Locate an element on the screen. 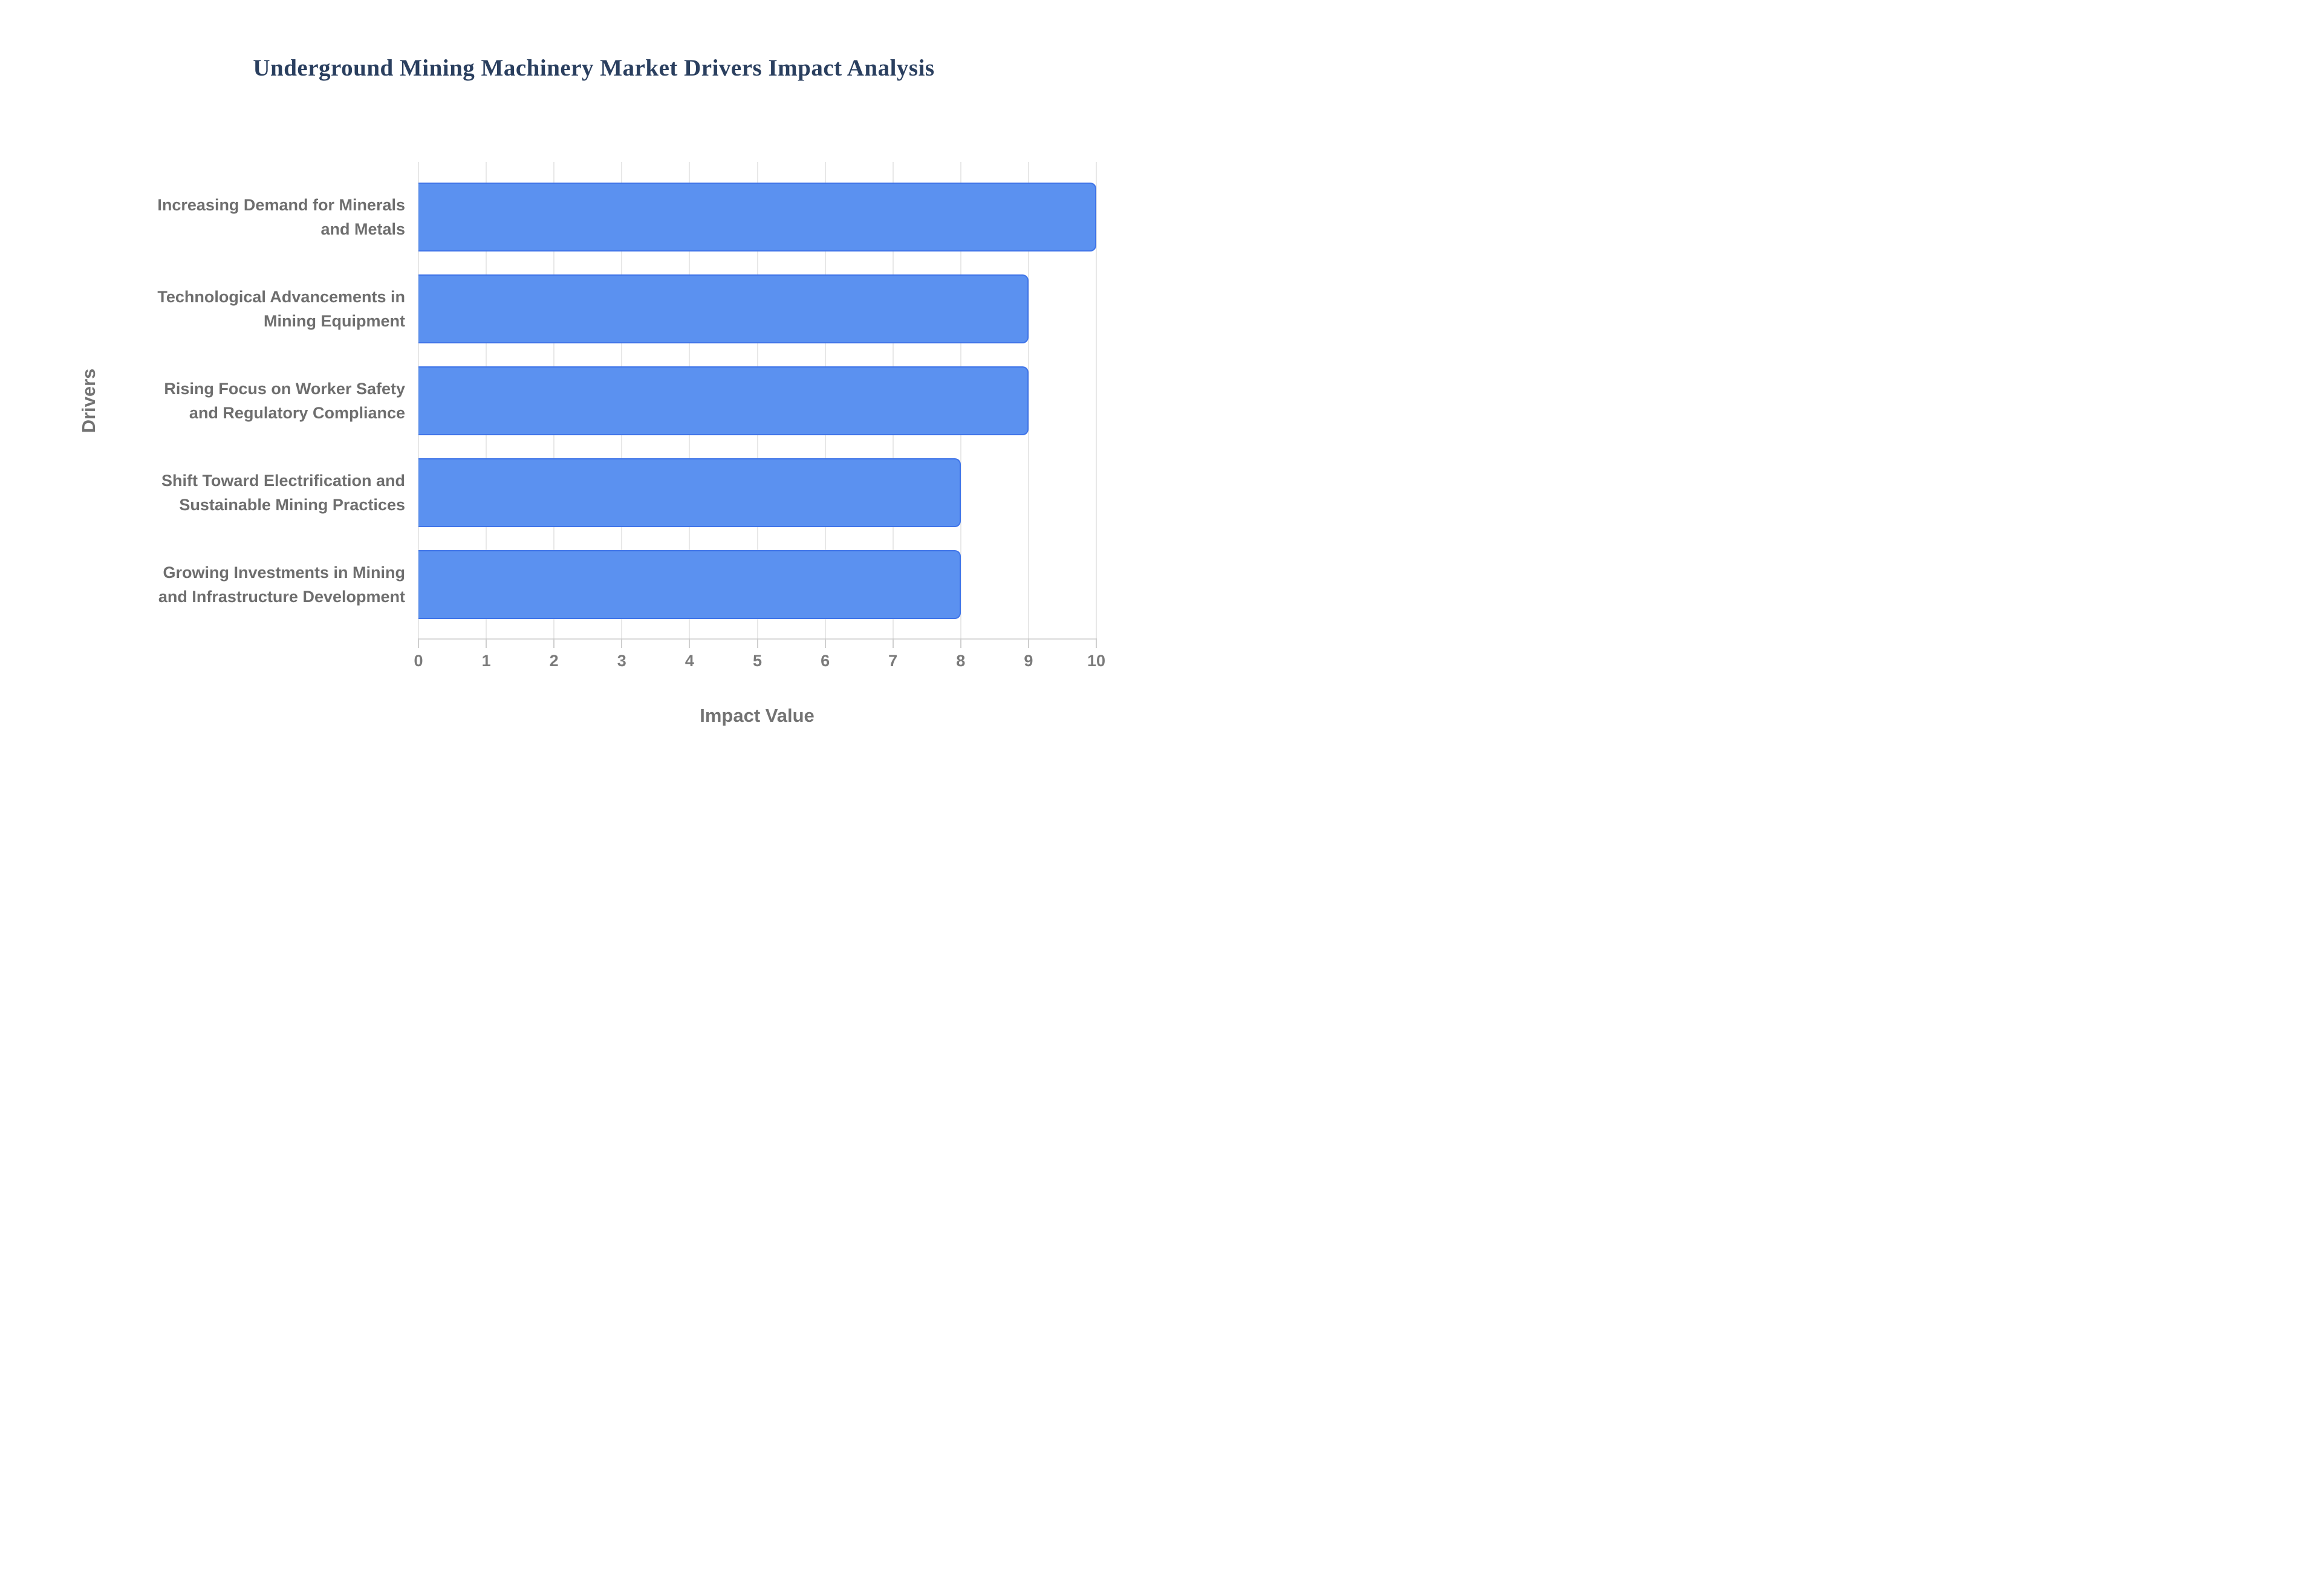  x-tick-label-9: 9 is located at coordinates (1028, 661).